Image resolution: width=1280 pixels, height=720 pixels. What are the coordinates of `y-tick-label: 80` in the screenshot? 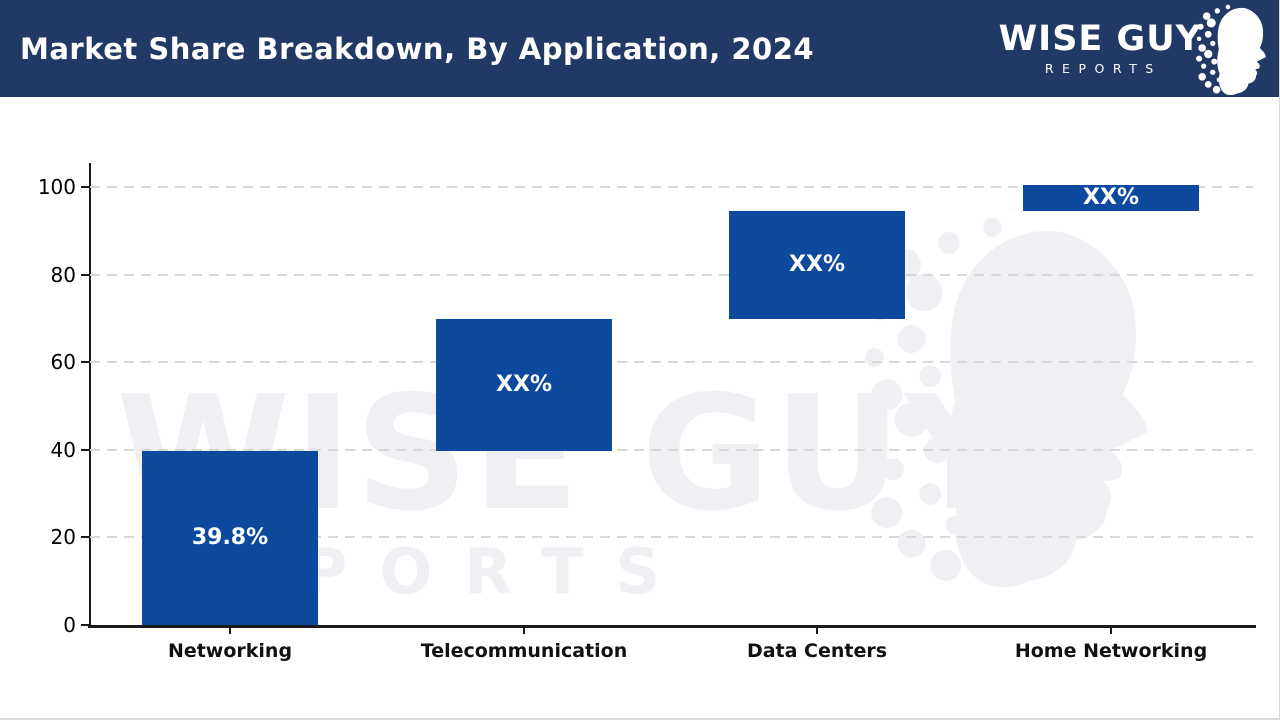 It's located at (63, 274).